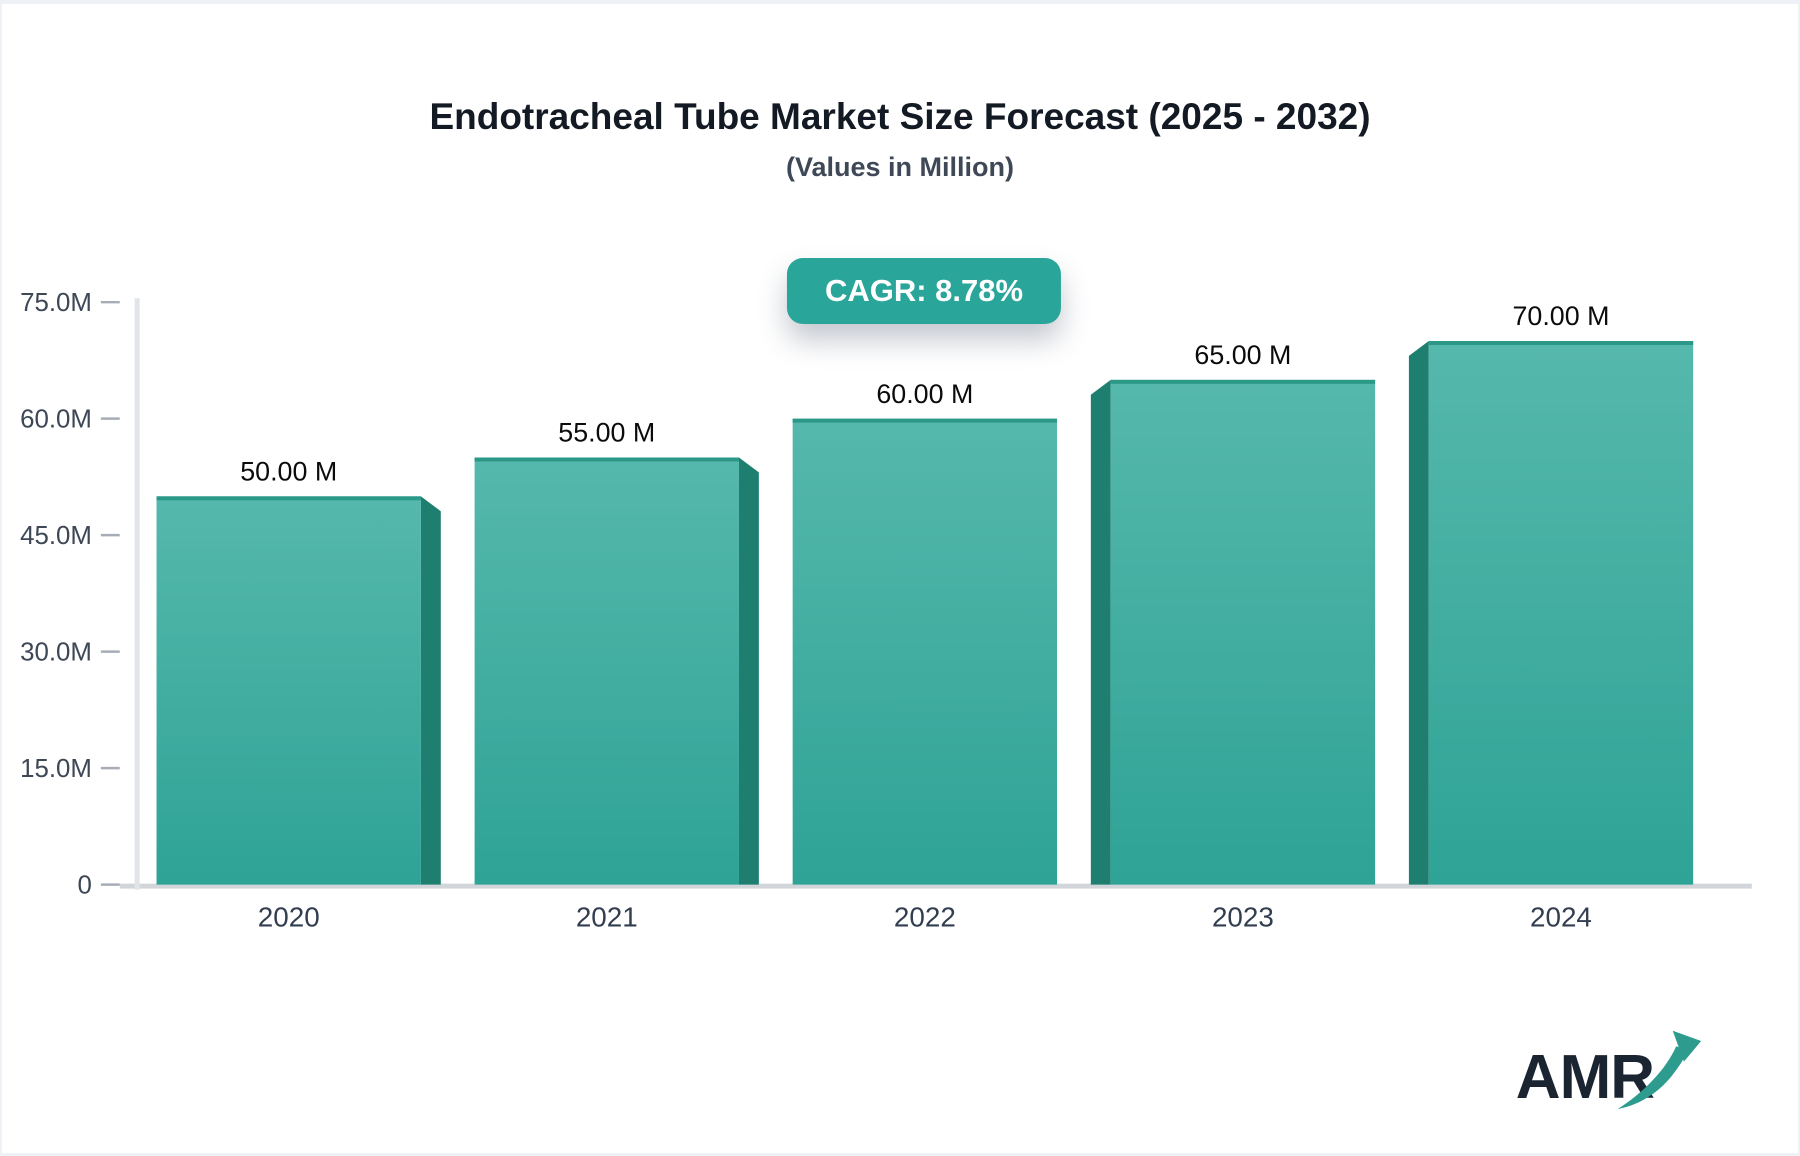  Describe the element at coordinates (925, 651) in the screenshot. I see `bar-2022` at that location.